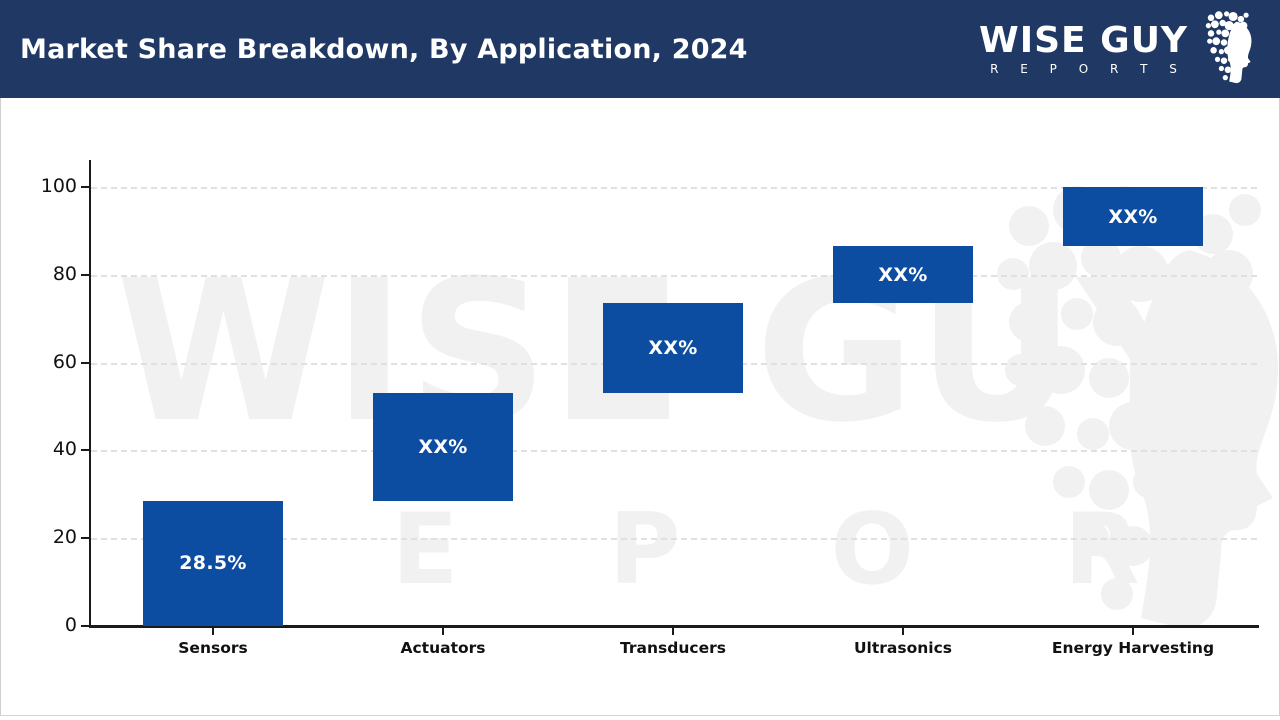 The image size is (1280, 720). I want to click on bar-energy-harvesting: XX%, so click(1133, 217).